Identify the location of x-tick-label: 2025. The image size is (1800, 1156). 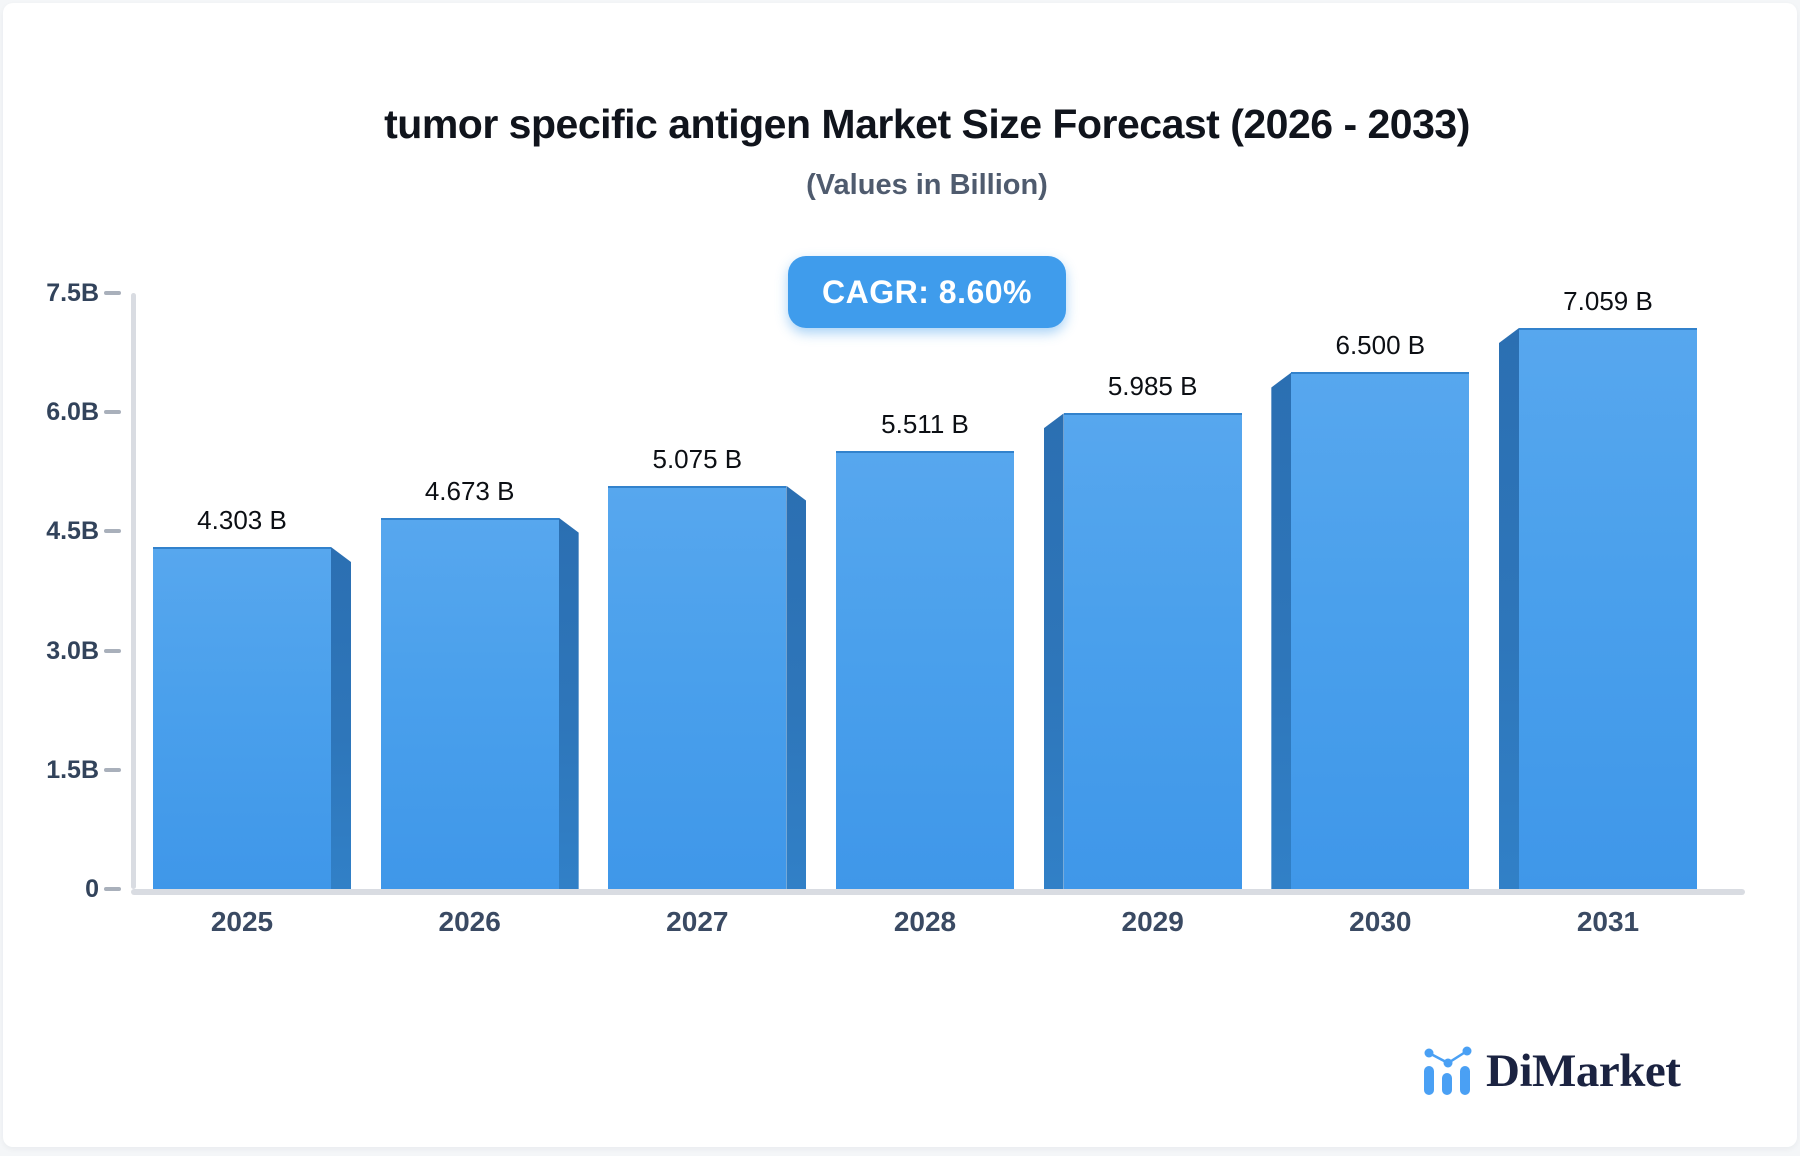
(242, 921).